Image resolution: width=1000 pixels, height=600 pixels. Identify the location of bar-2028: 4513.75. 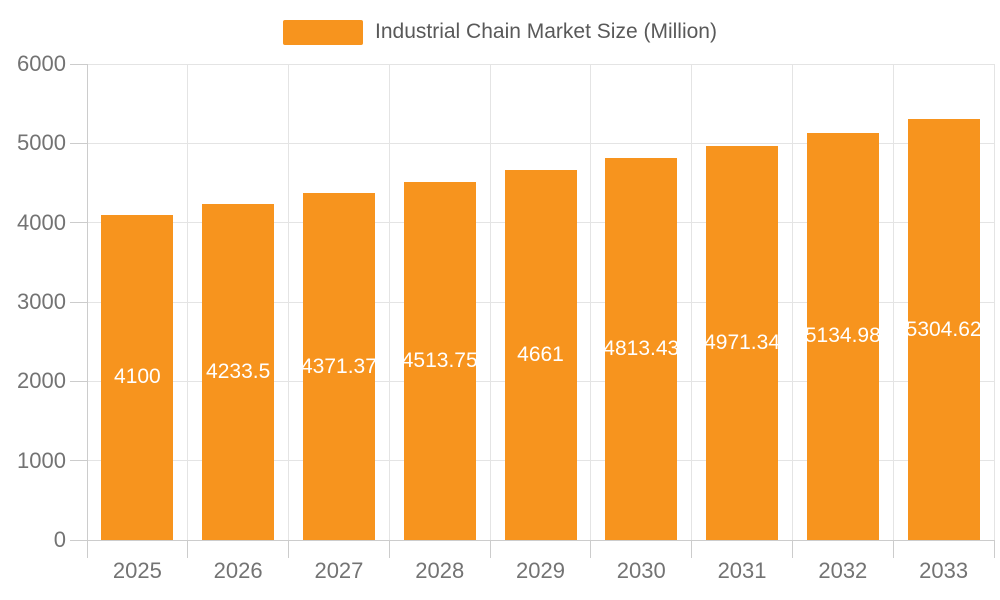
(439, 360).